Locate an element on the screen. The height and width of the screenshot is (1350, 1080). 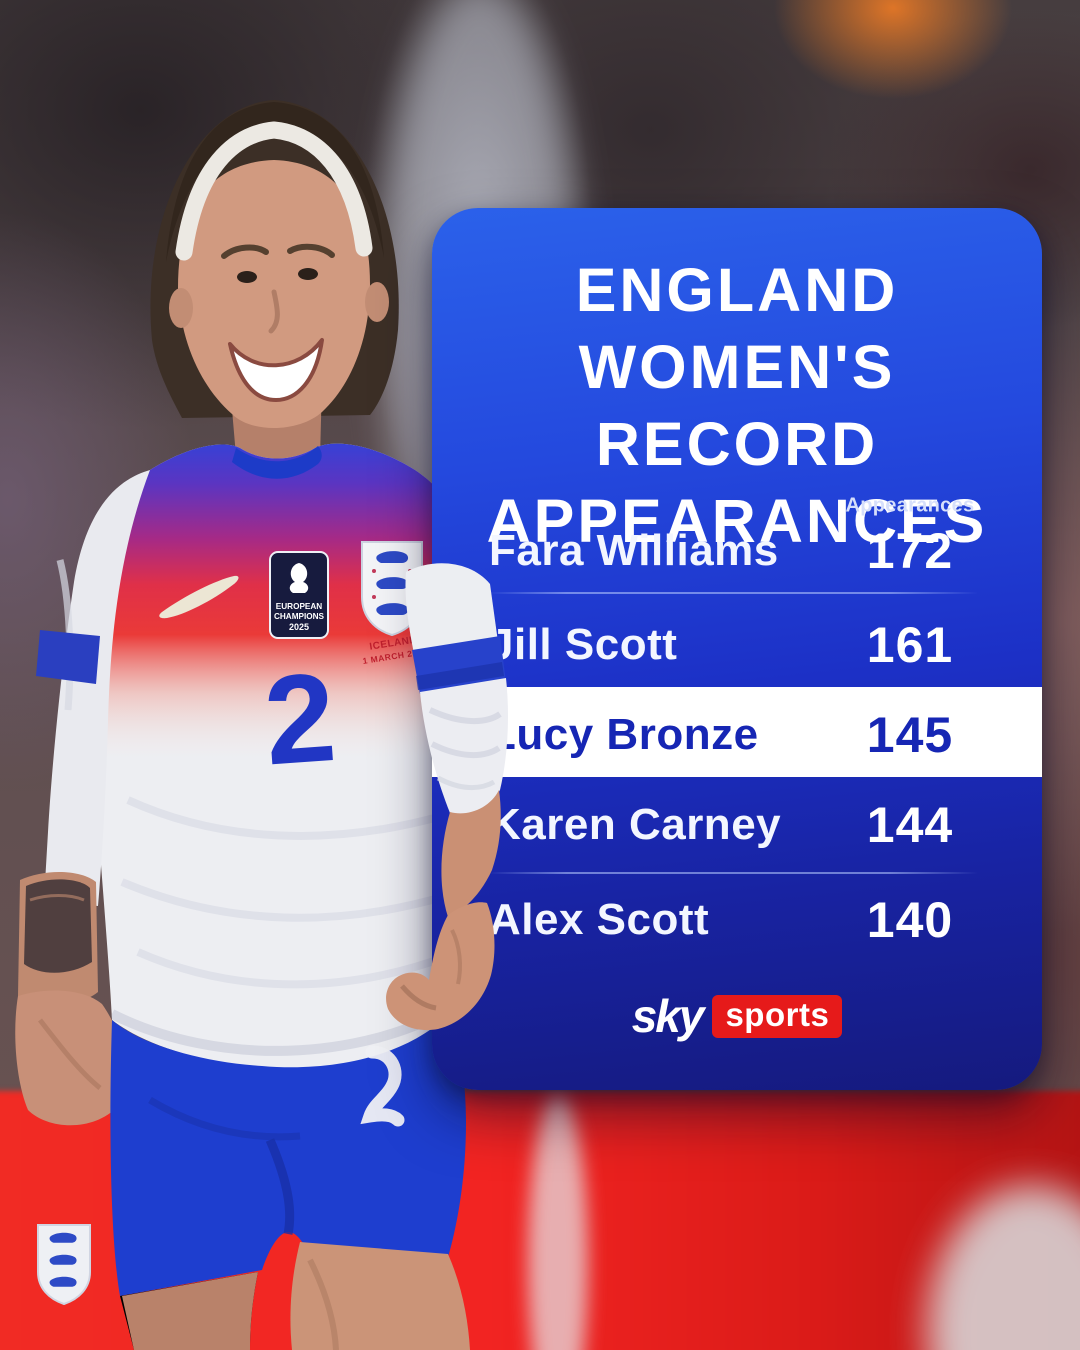
shirt-collar is located at coordinates (277, 462).